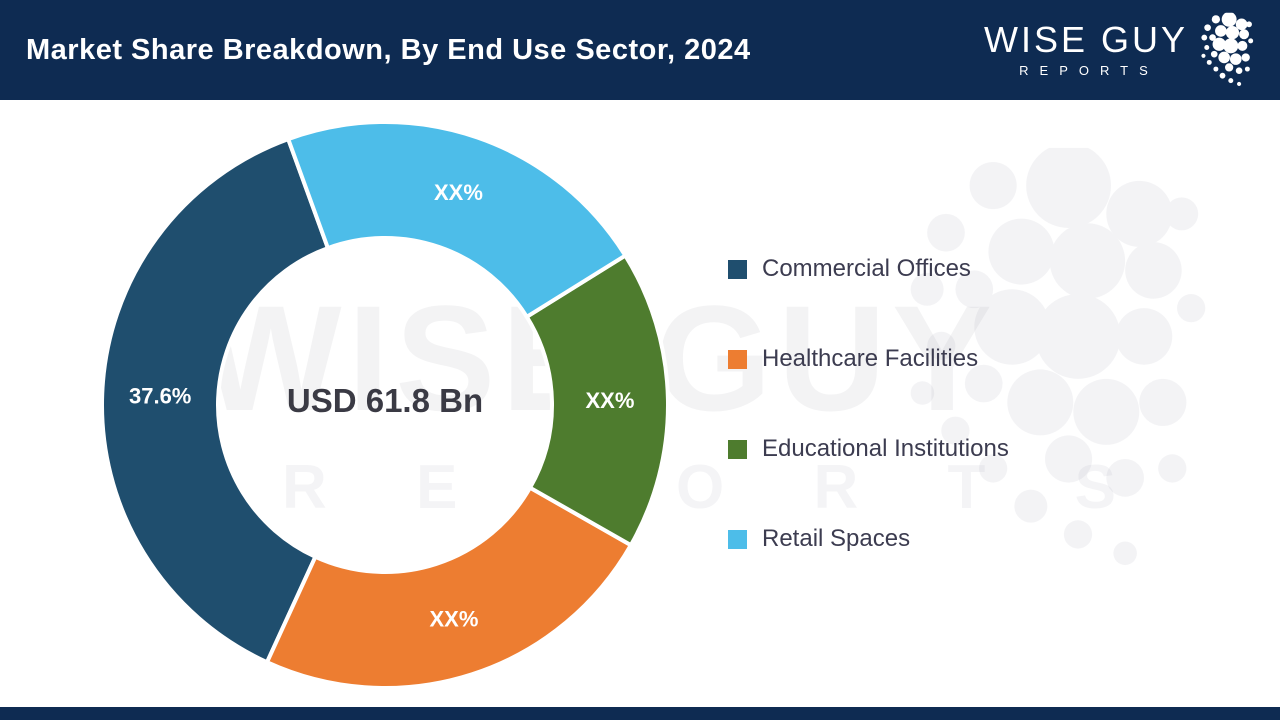  Describe the element at coordinates (609, 400) in the screenshot. I see `donut-segment-label-2: XX%` at that location.